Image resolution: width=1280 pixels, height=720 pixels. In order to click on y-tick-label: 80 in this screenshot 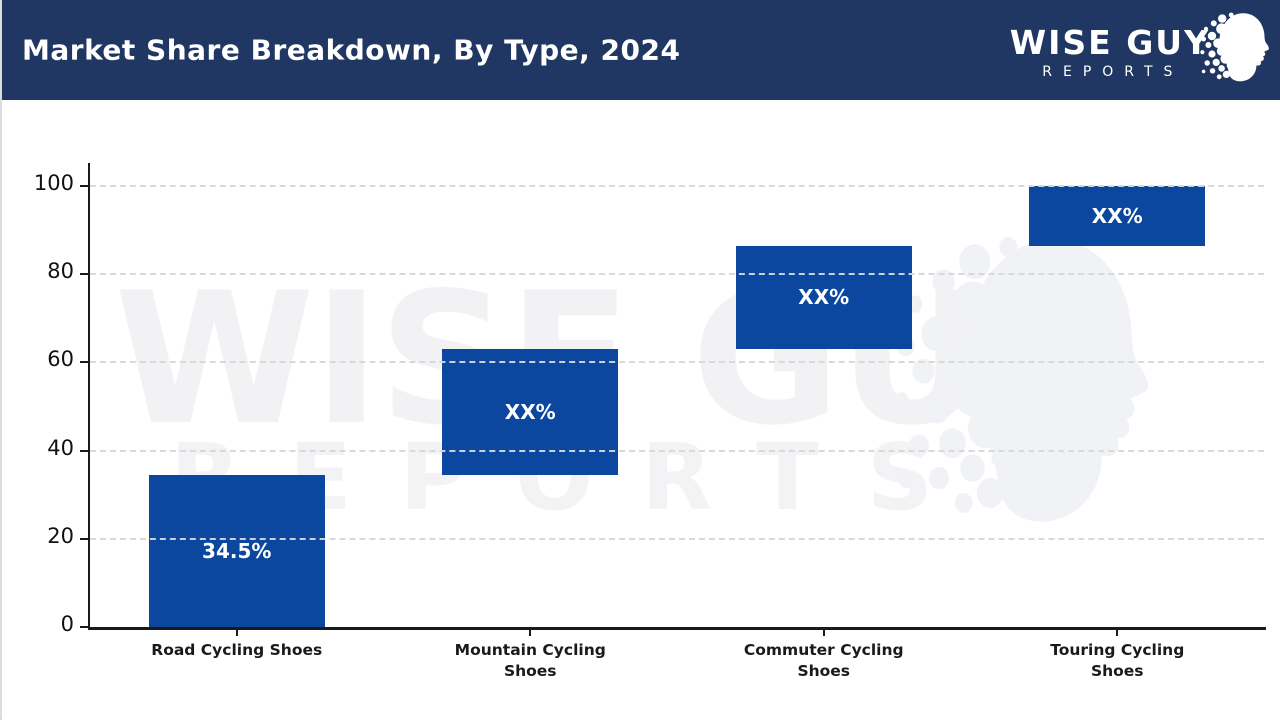, I will do `click(60, 271)`.